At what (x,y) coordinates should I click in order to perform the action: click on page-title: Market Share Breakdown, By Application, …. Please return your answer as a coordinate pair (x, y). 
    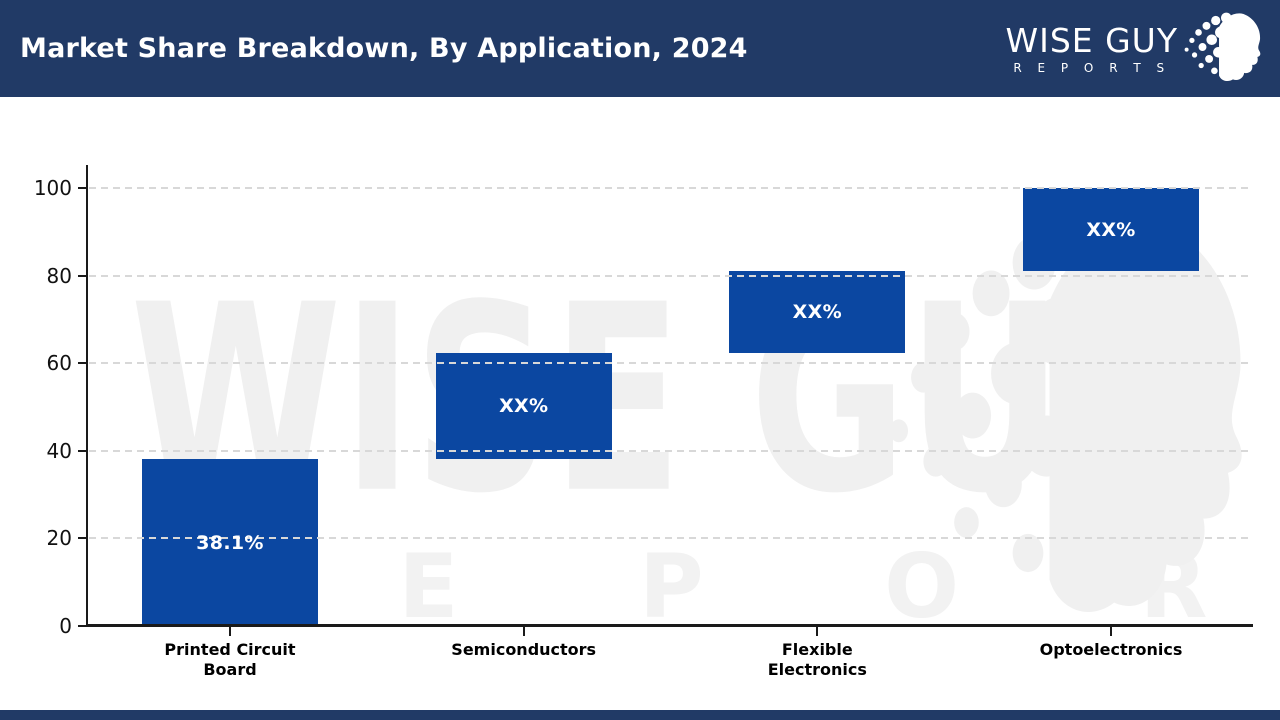
    Looking at the image, I should click on (384, 48).